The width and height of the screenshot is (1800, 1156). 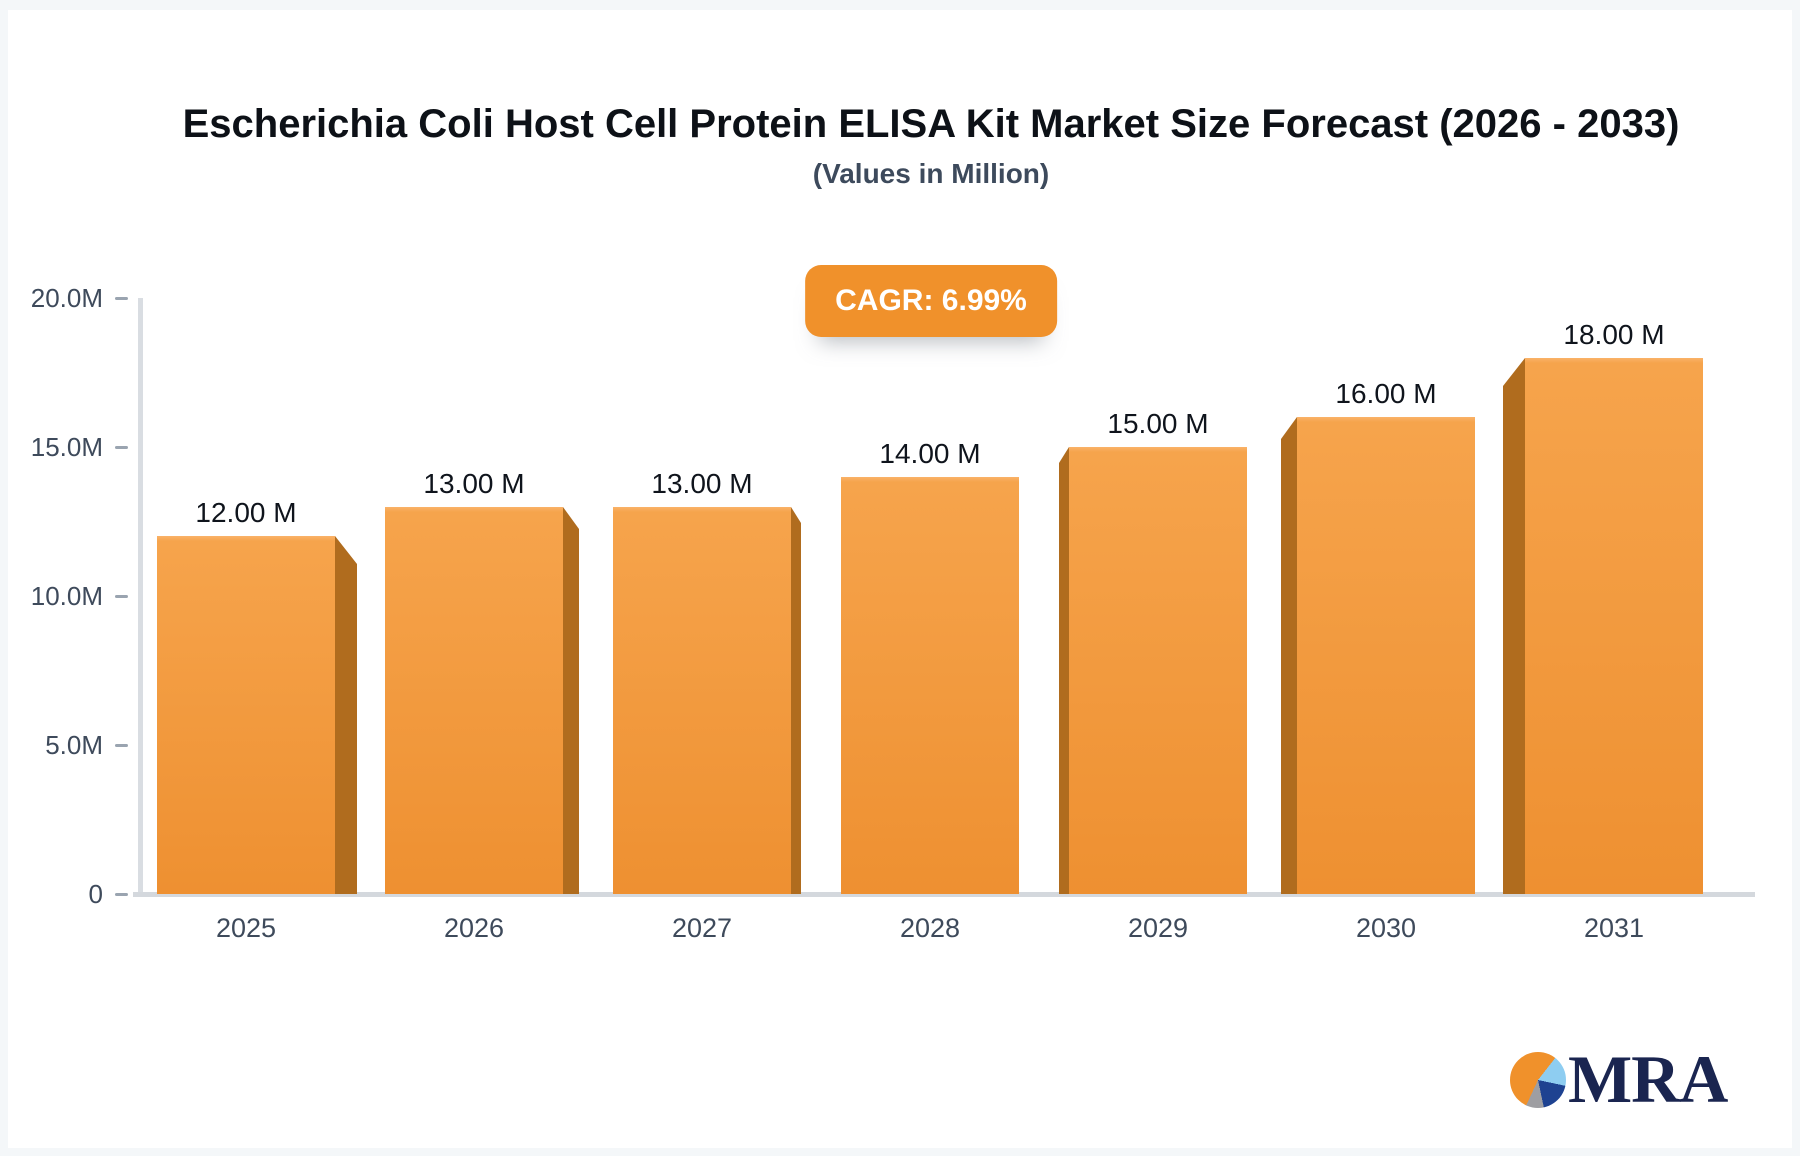 What do you see at coordinates (246, 715) in the screenshot?
I see `bar-face-2025` at bounding box center [246, 715].